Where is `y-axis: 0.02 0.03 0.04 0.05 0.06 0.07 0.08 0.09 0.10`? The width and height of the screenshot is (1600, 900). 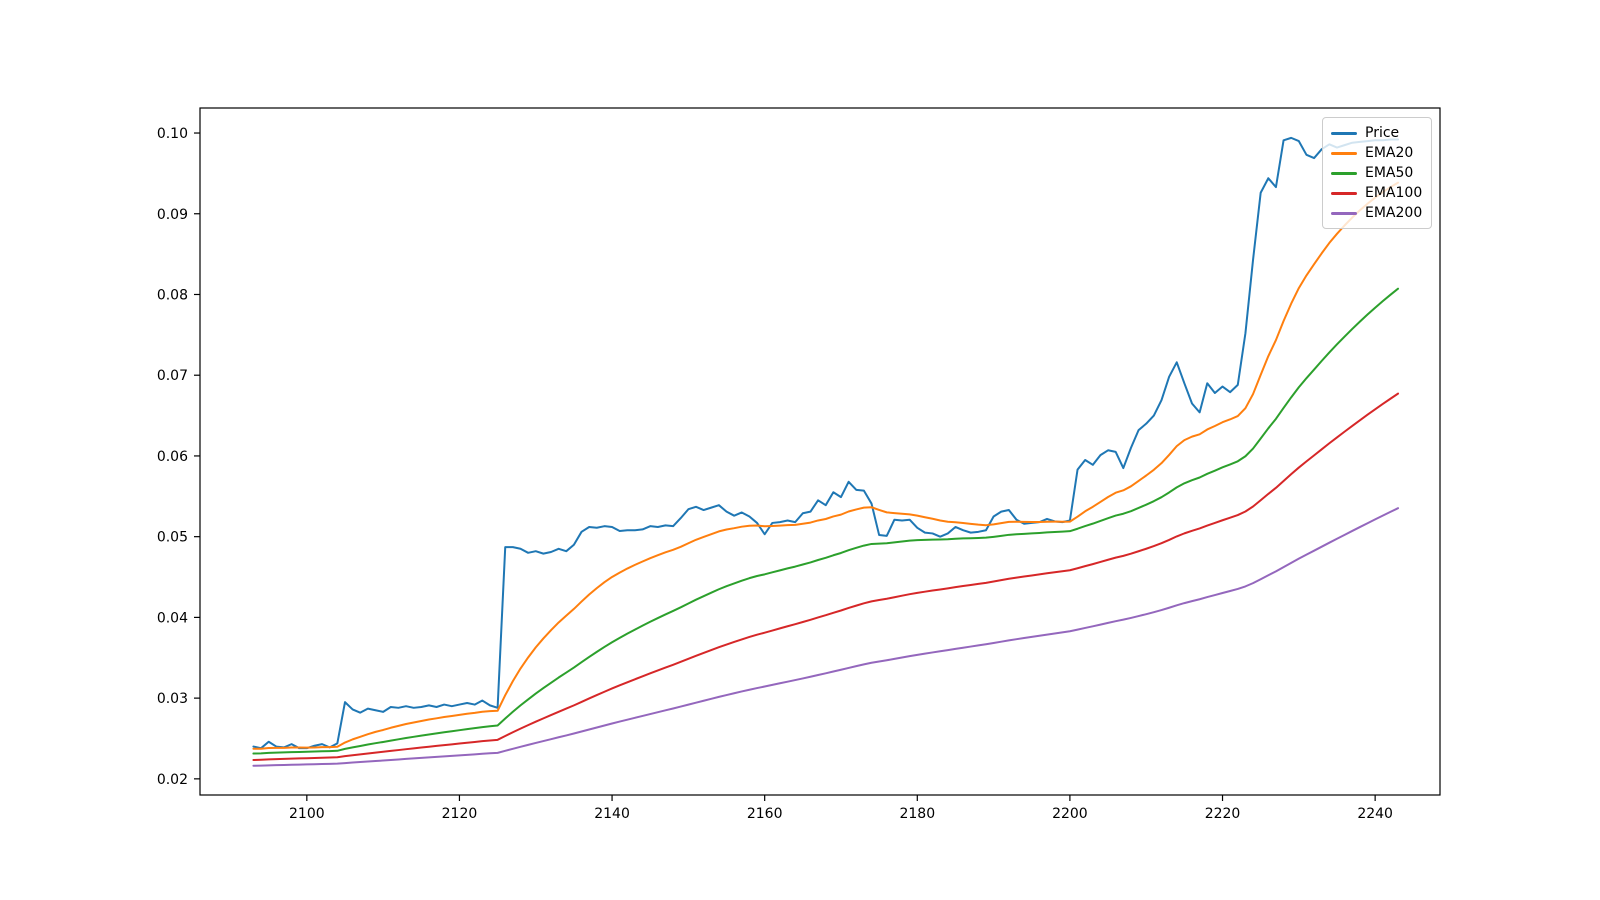
y-axis: 0.02 0.03 0.04 0.05 0.06 0.07 0.08 0.09 0.10 is located at coordinates (178, 457).